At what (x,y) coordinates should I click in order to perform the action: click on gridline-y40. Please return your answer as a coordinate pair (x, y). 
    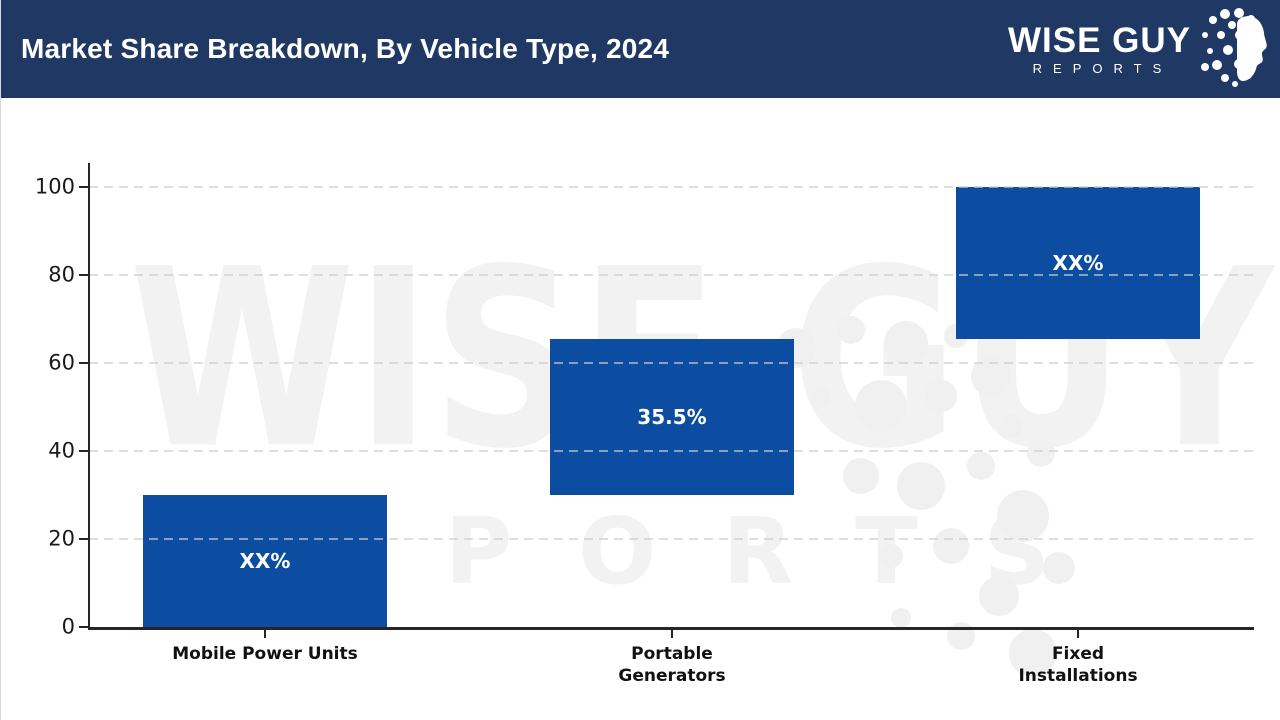
    Looking at the image, I should click on (671, 451).